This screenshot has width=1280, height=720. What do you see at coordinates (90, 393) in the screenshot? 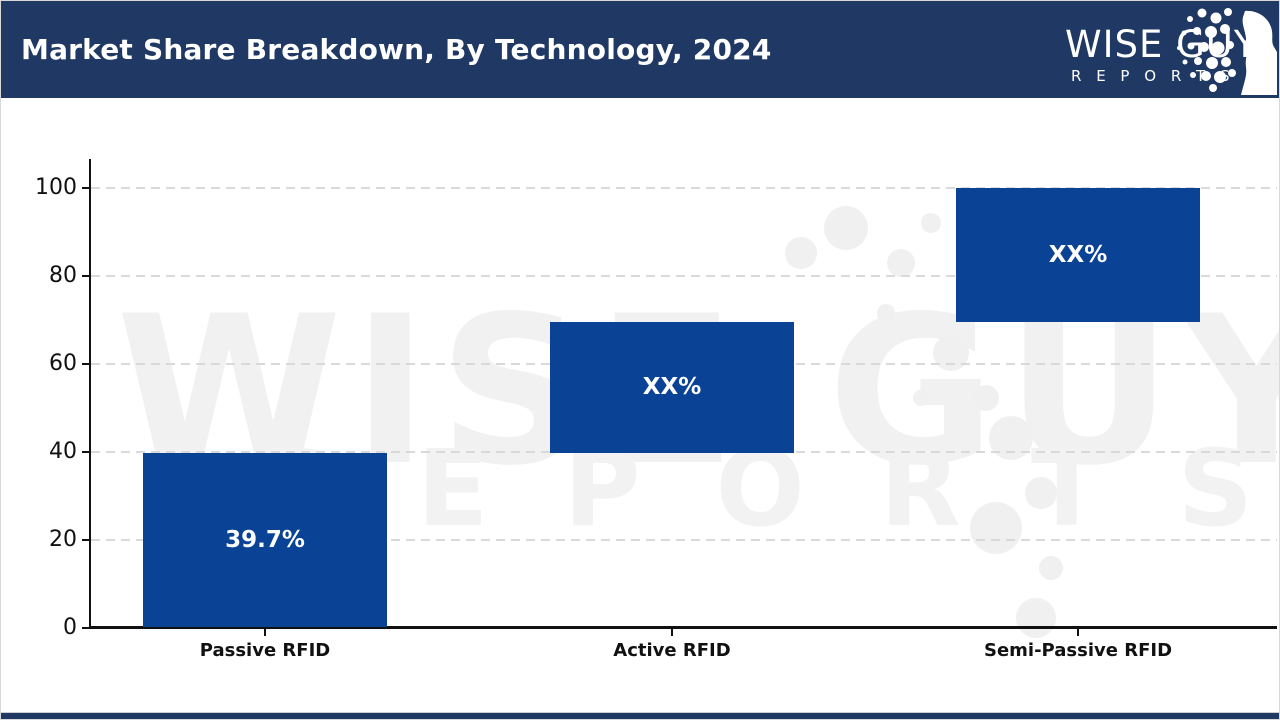
I see `y-axis` at bounding box center [90, 393].